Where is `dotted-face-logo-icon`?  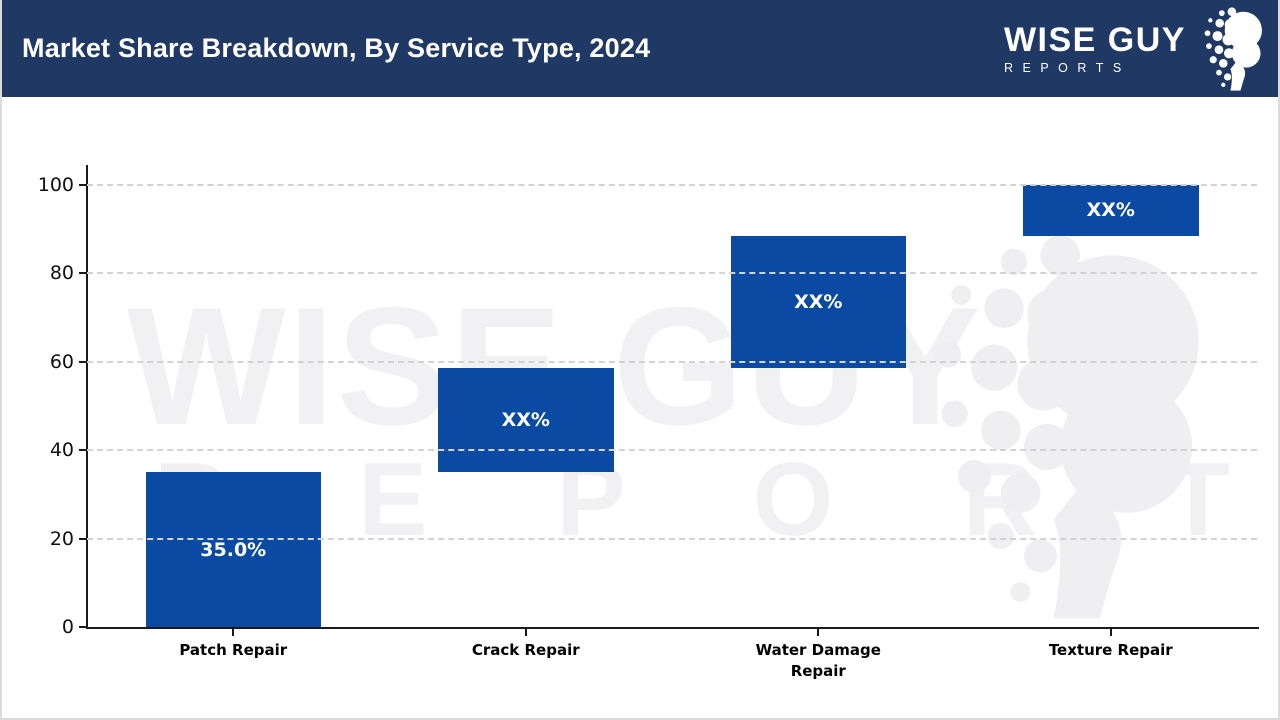
dotted-face-logo-icon is located at coordinates (1233, 48).